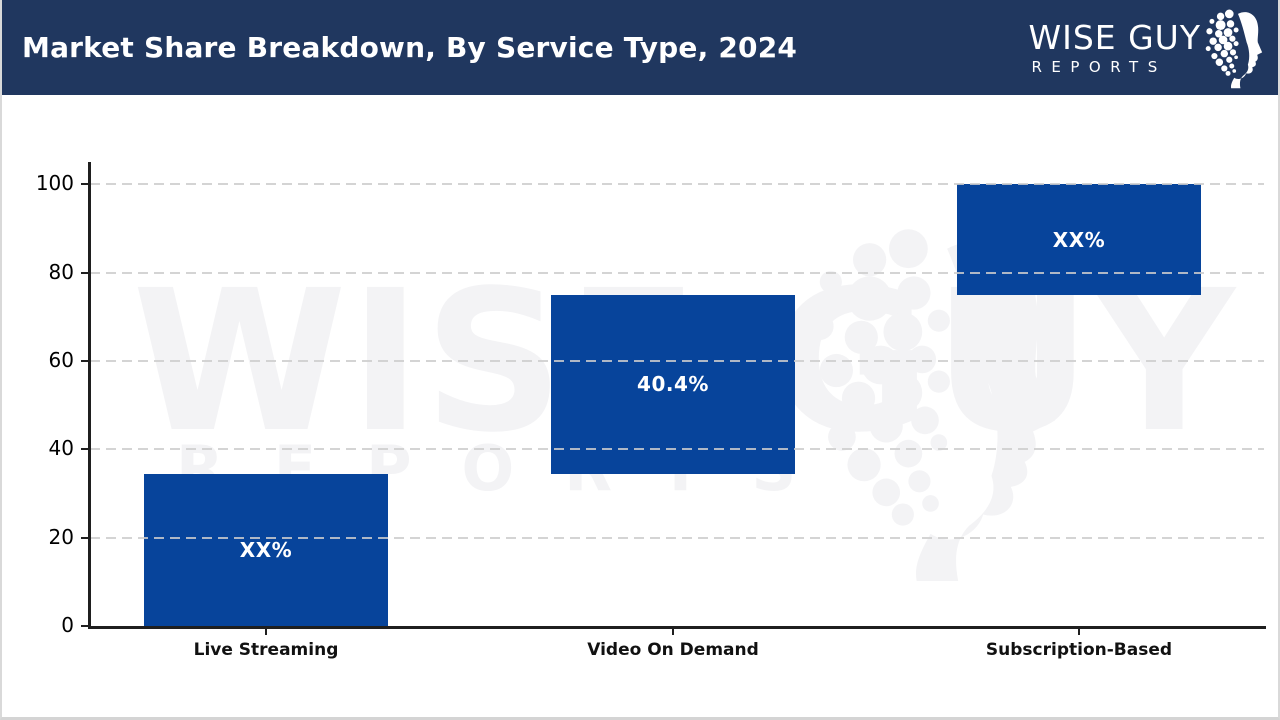 This screenshot has width=1280, height=720. I want to click on x-axis-label-video-on-demand: Video On Demand, so click(673, 650).